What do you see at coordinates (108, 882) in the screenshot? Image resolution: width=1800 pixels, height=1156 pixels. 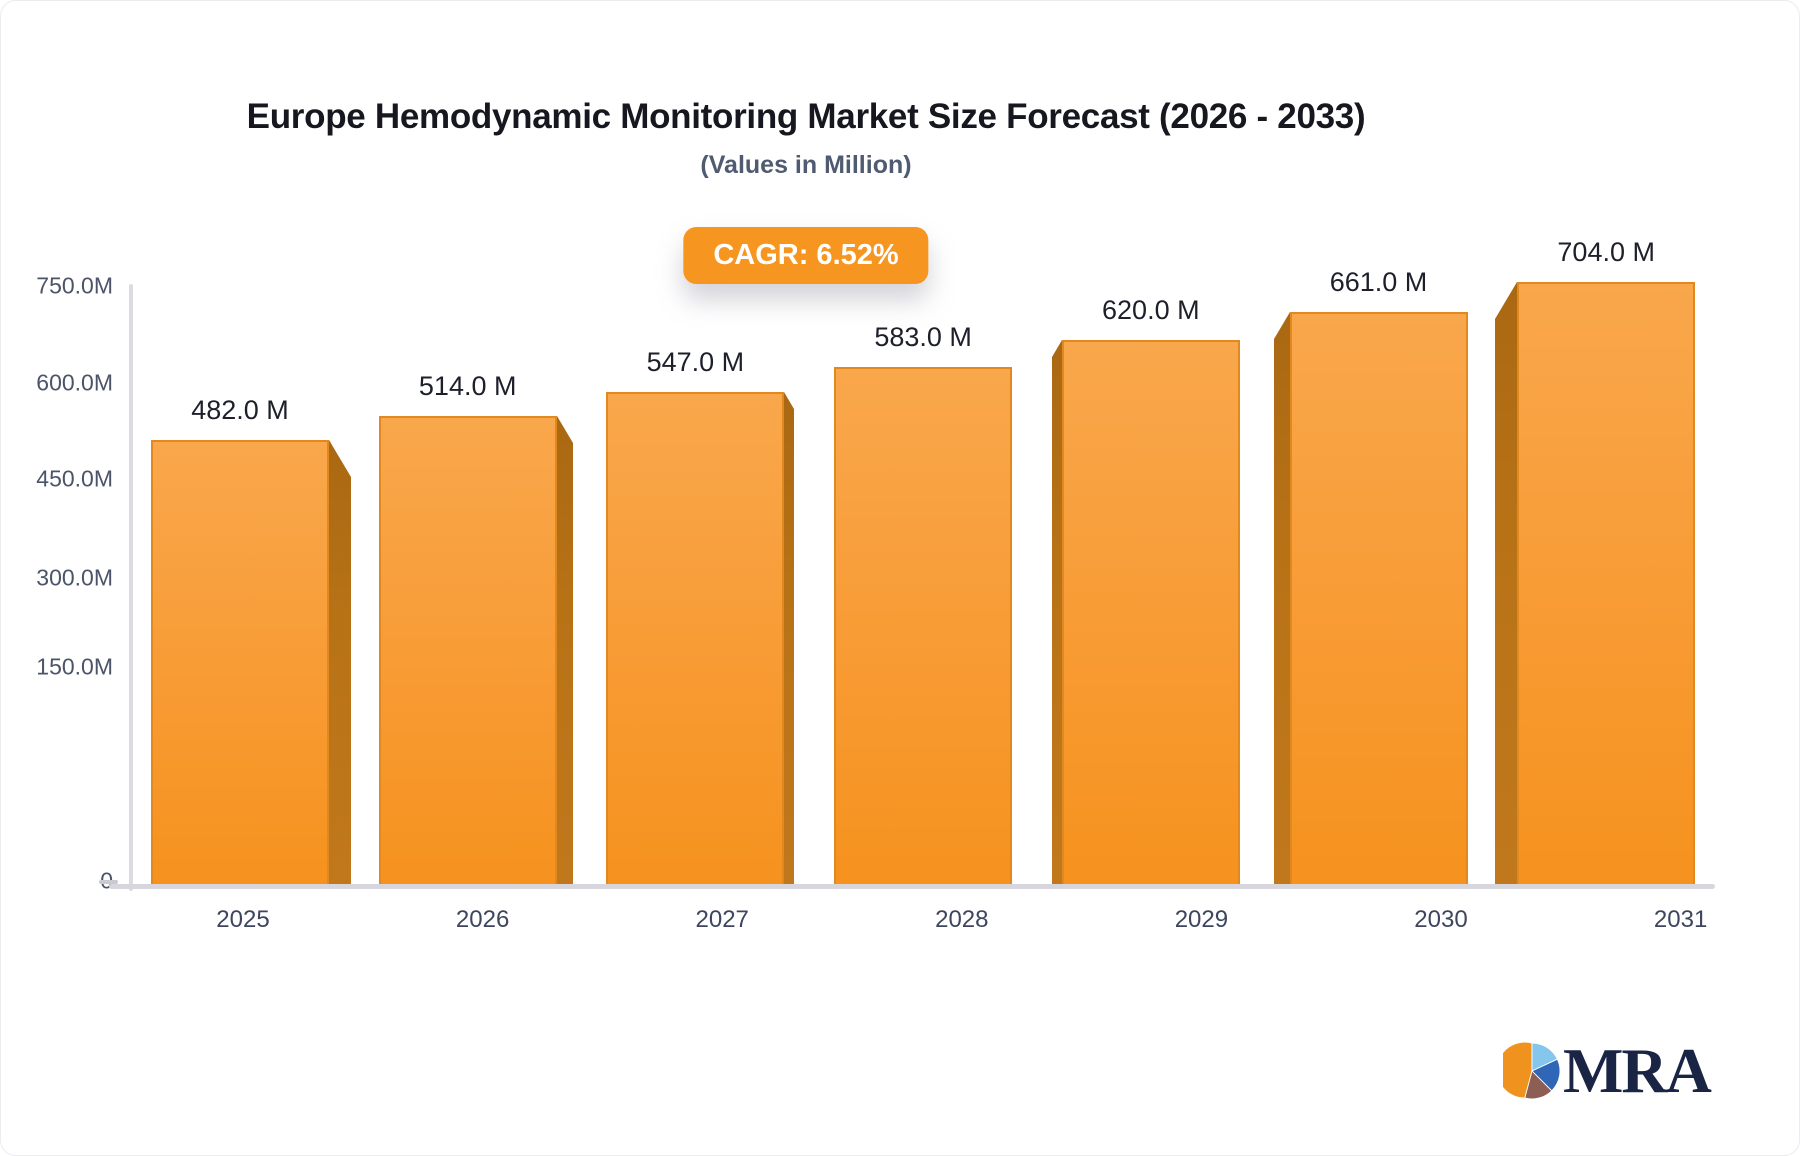 I see `zero-tick-mark` at bounding box center [108, 882].